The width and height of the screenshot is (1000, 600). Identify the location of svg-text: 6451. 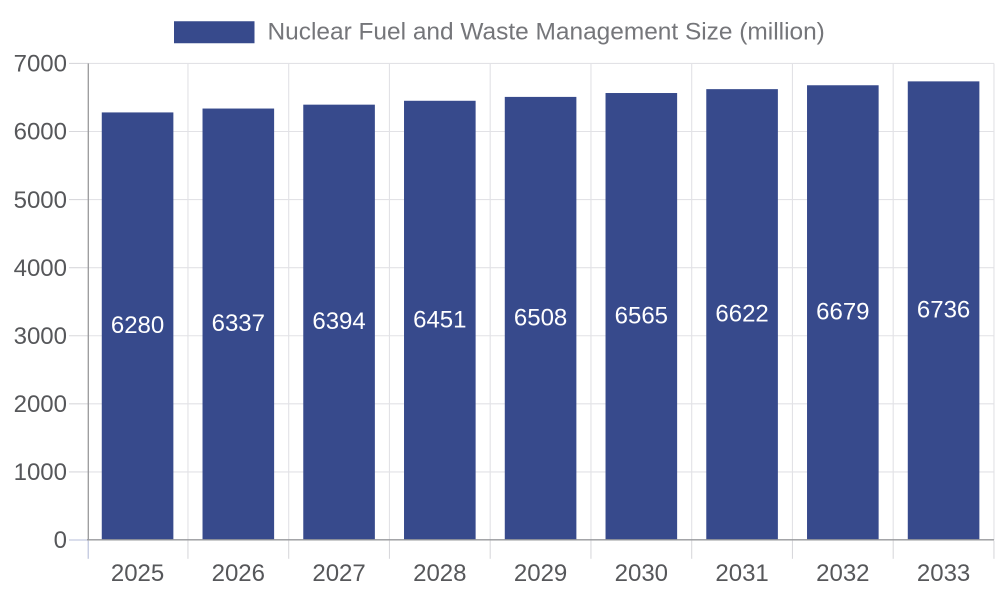
(439, 319).